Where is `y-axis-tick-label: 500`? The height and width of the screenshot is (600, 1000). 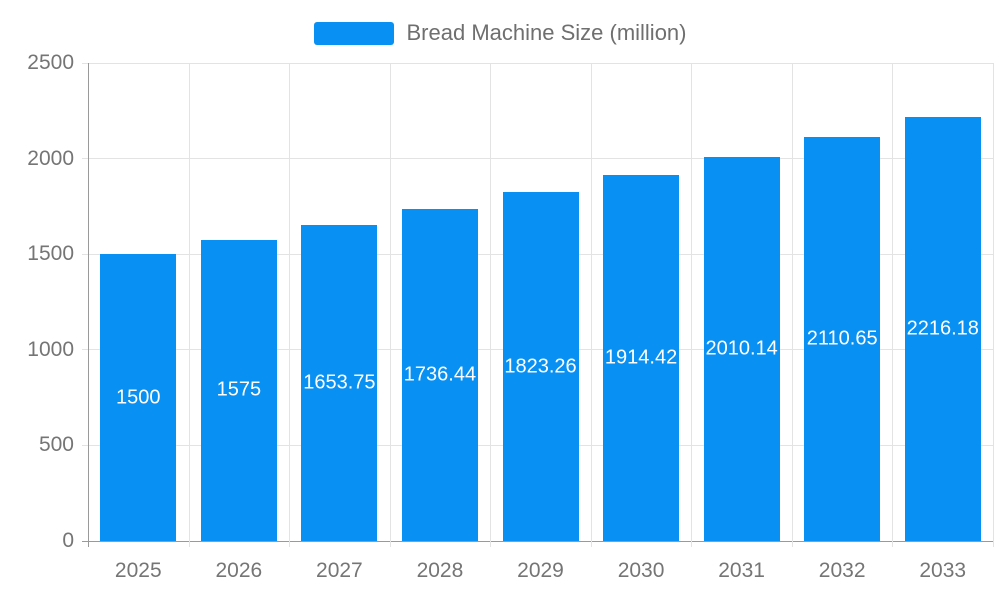 y-axis-tick-label: 500 is located at coordinates (56, 445).